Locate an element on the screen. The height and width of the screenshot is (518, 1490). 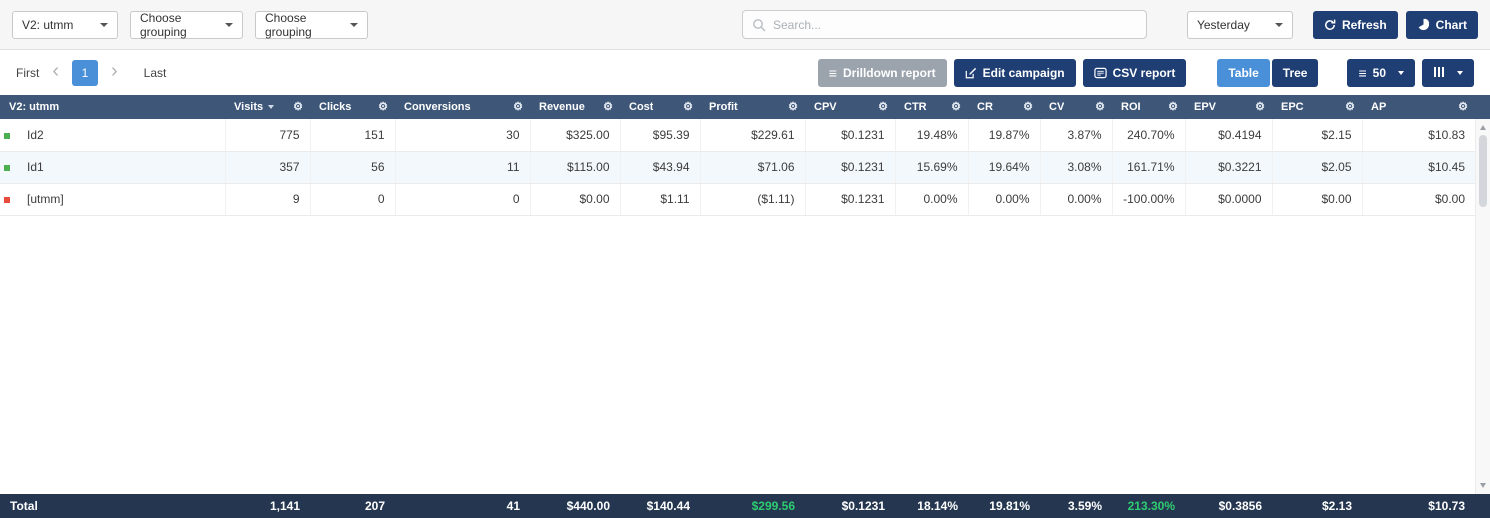
vertical-scrollbar is located at coordinates (1482, 306).